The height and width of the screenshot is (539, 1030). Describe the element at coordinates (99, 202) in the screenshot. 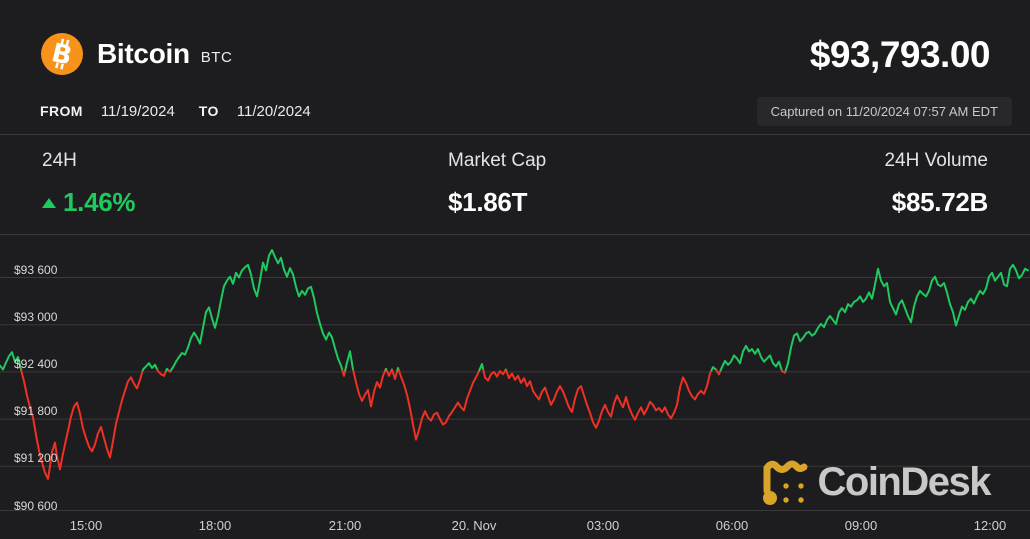

I see `change-percent: 1.46%` at that location.